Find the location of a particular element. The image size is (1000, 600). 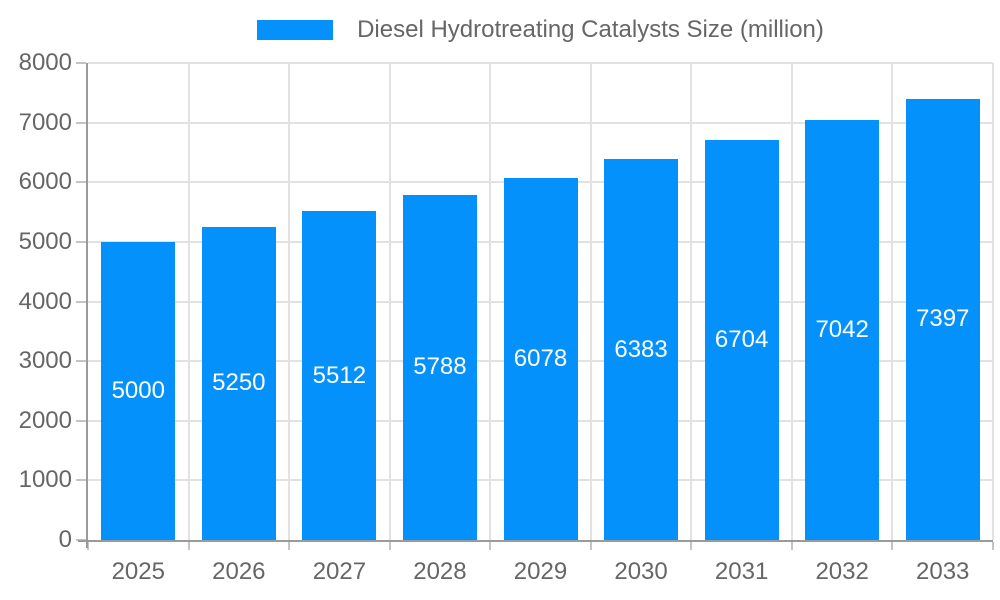

x-axis-line is located at coordinates (535, 541).